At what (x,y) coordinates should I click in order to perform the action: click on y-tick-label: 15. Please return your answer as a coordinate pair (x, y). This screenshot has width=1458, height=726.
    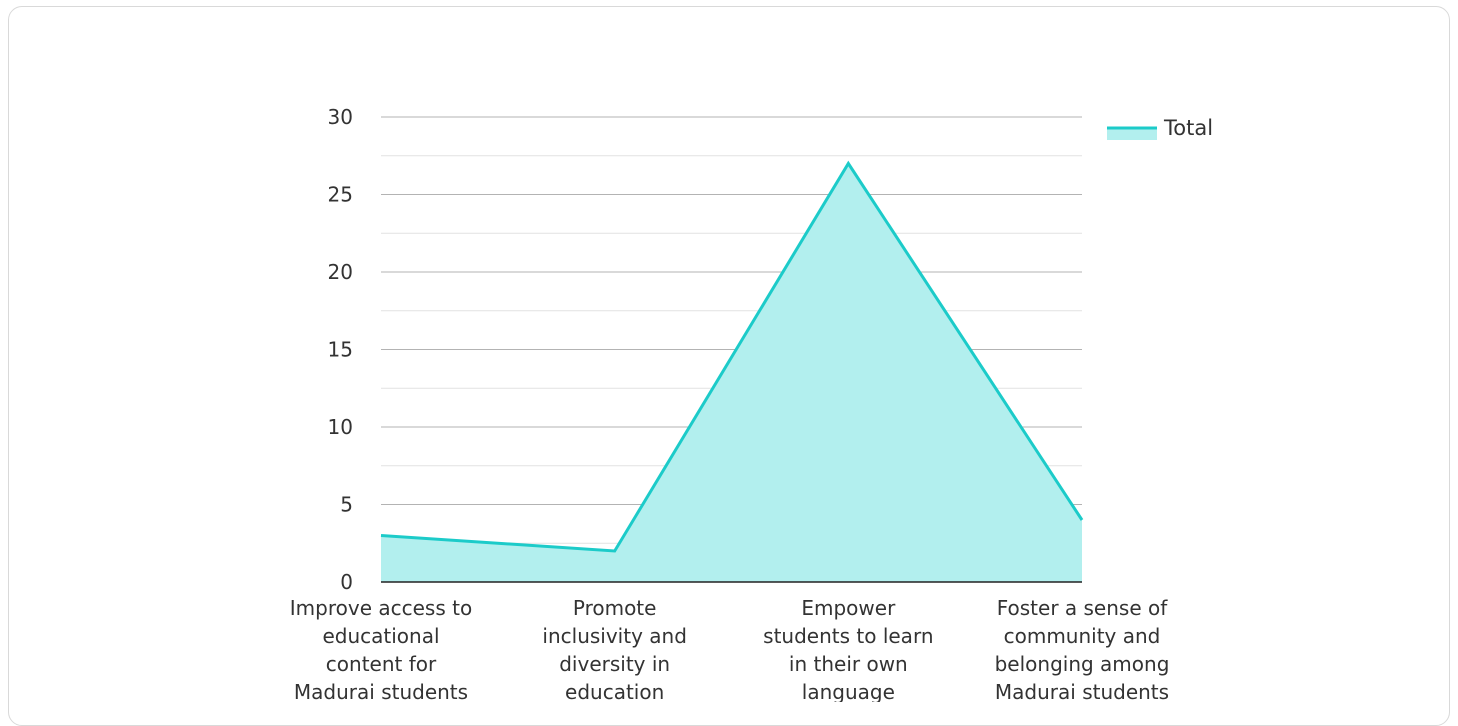
    Looking at the image, I should click on (340, 350).